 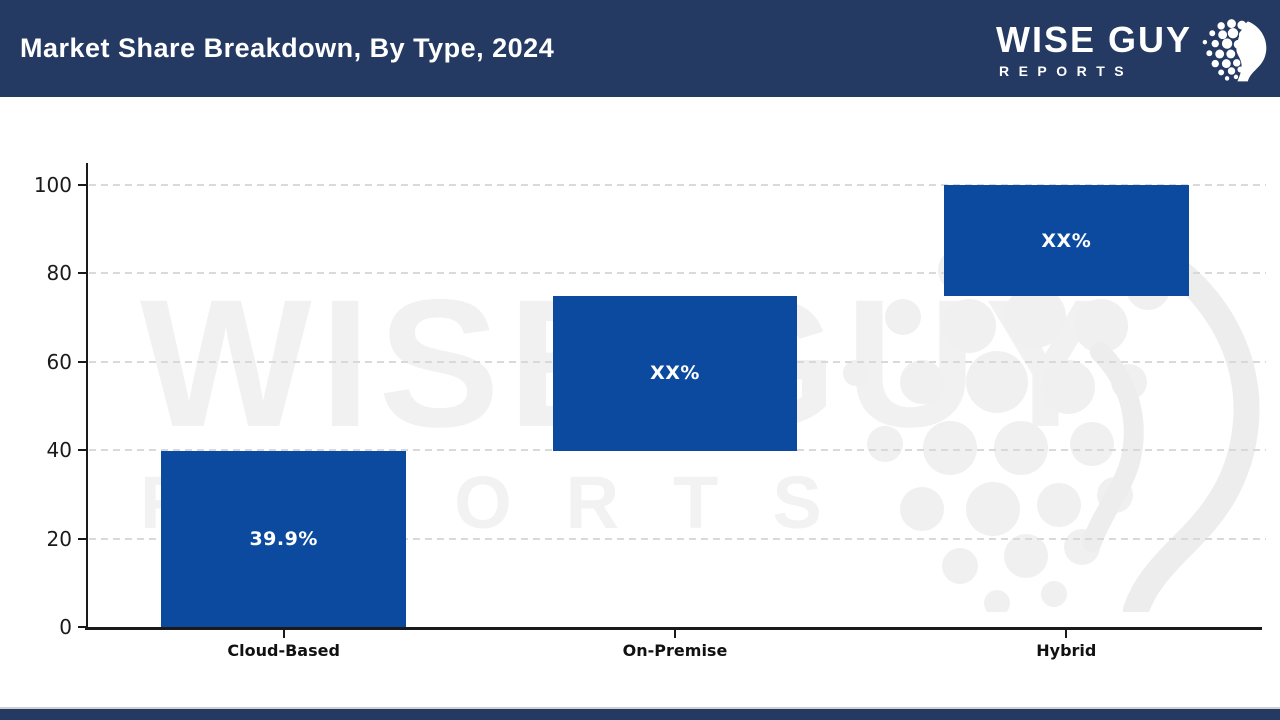 I want to click on bar-segment: 39.9%, so click(x=283, y=538).